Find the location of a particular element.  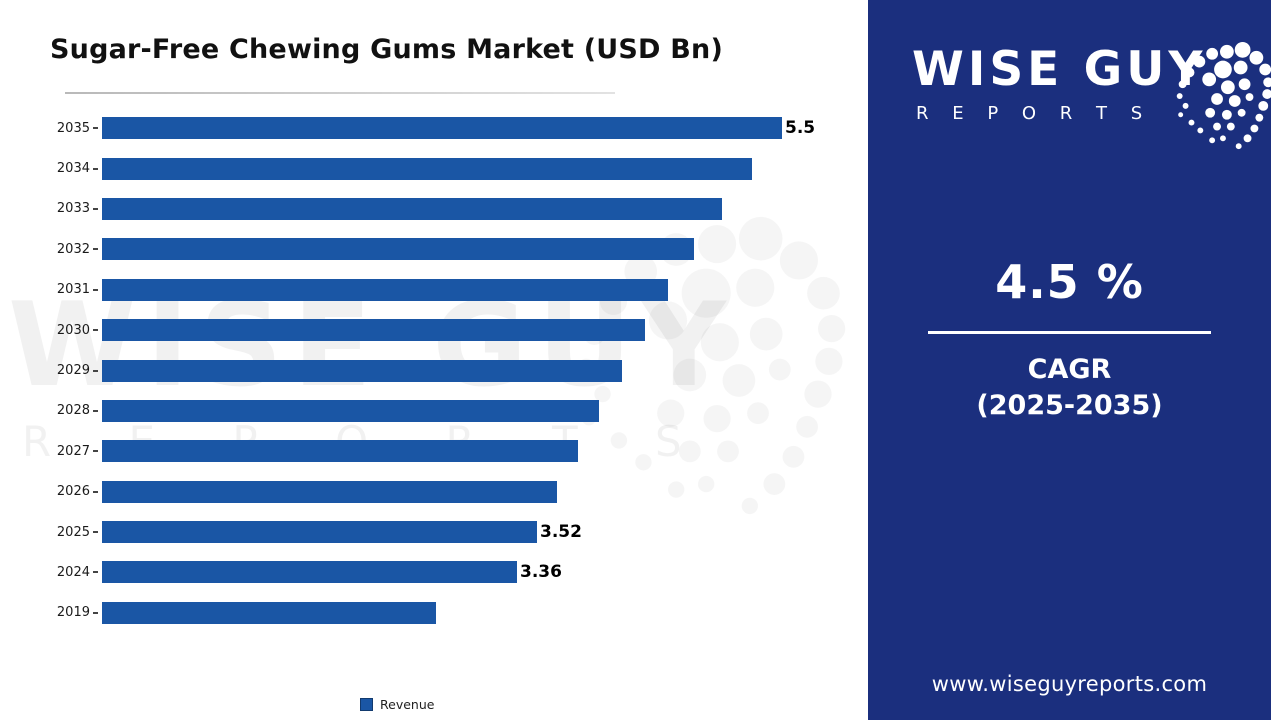

y-axis-tick-label: 2026 is located at coordinates (73, 492).